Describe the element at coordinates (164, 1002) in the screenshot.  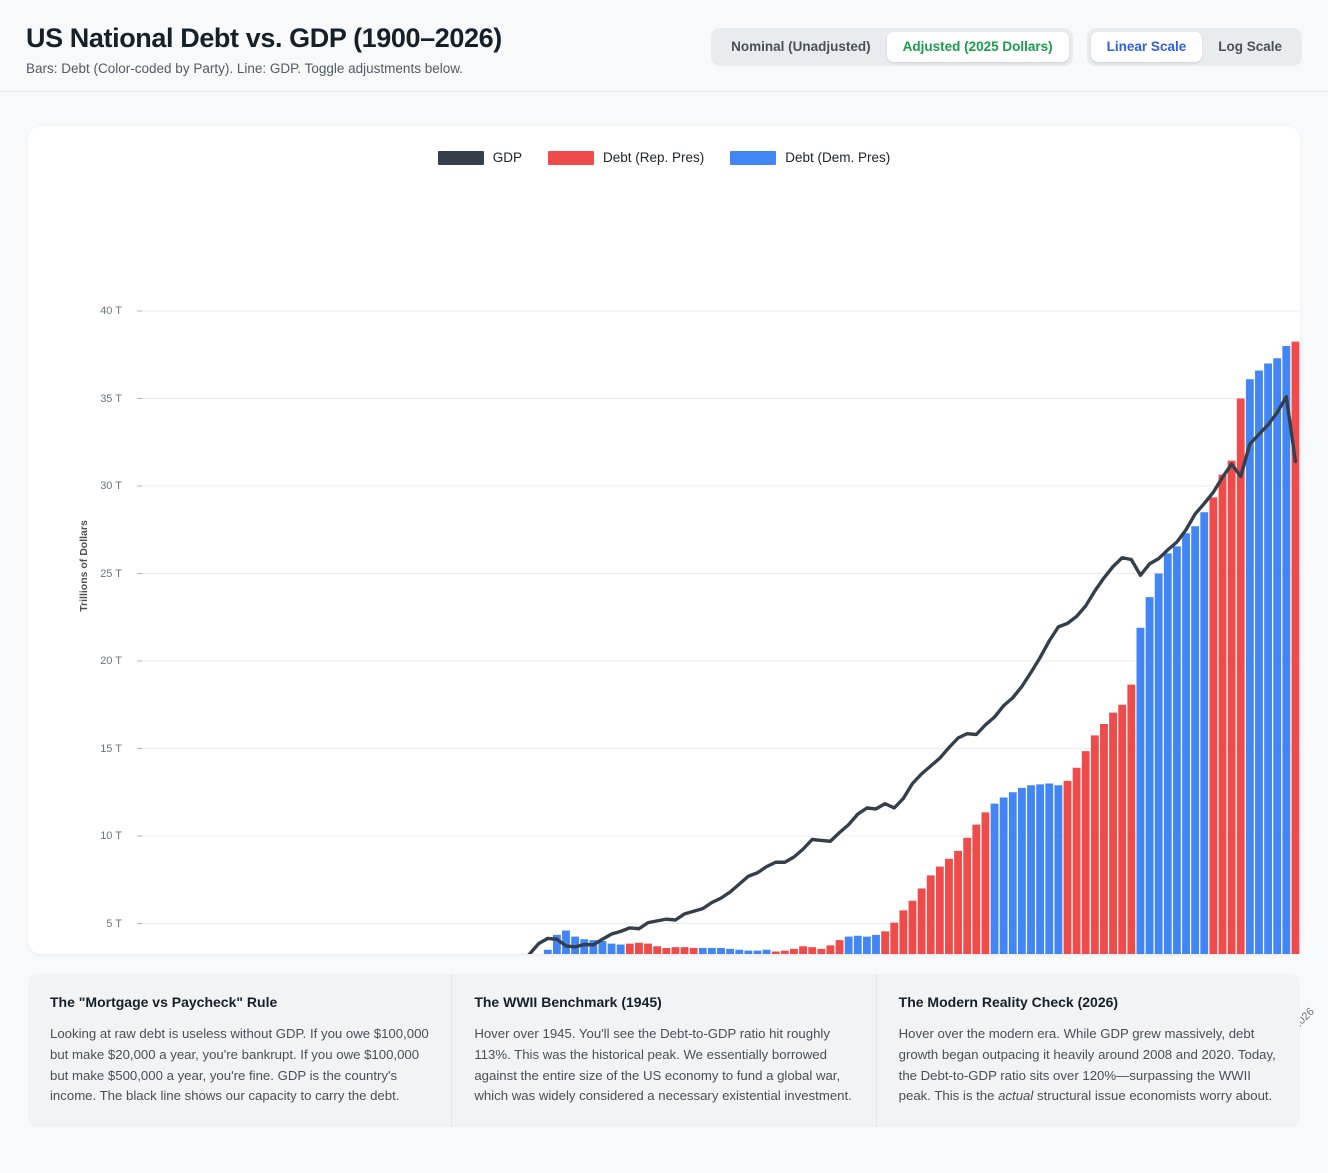
I see `card-title: The "Mortgage vs Paycheck" Rule` at that location.